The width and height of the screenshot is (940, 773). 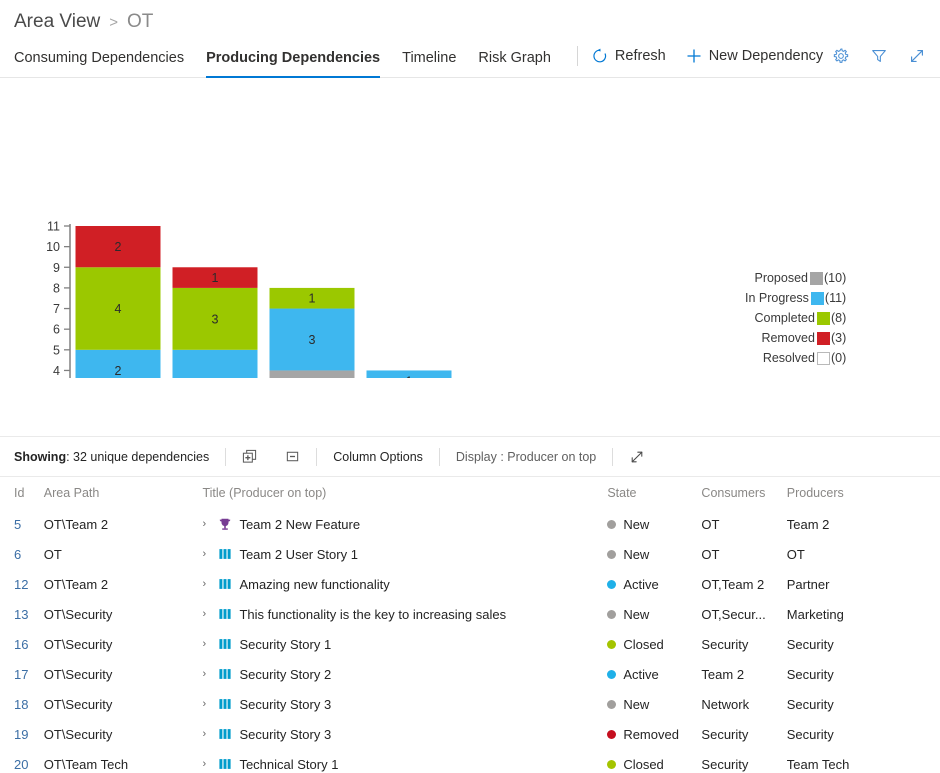 I want to click on plus-icon, so click(x=694, y=56).